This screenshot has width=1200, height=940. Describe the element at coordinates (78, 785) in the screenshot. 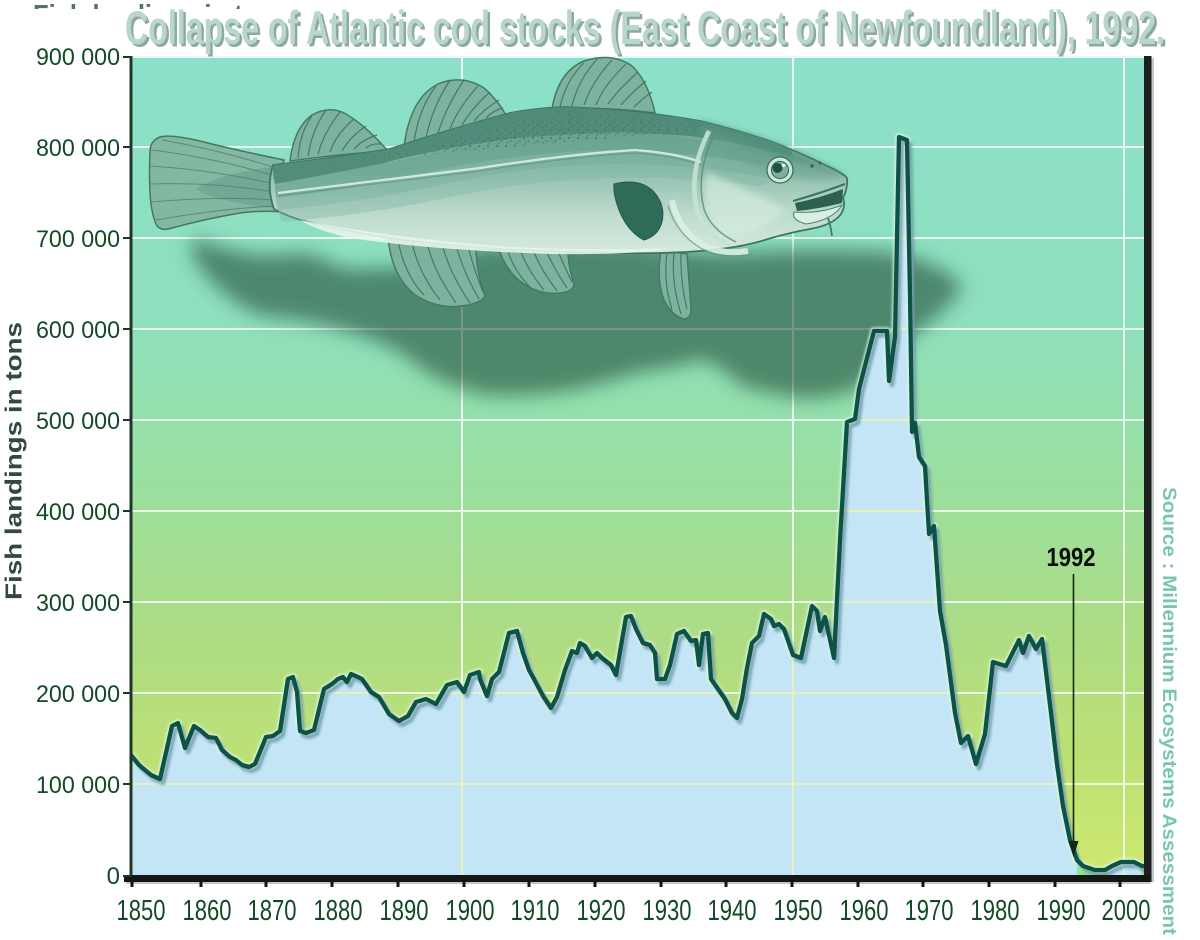

I see `svg-text: 100 000` at that location.